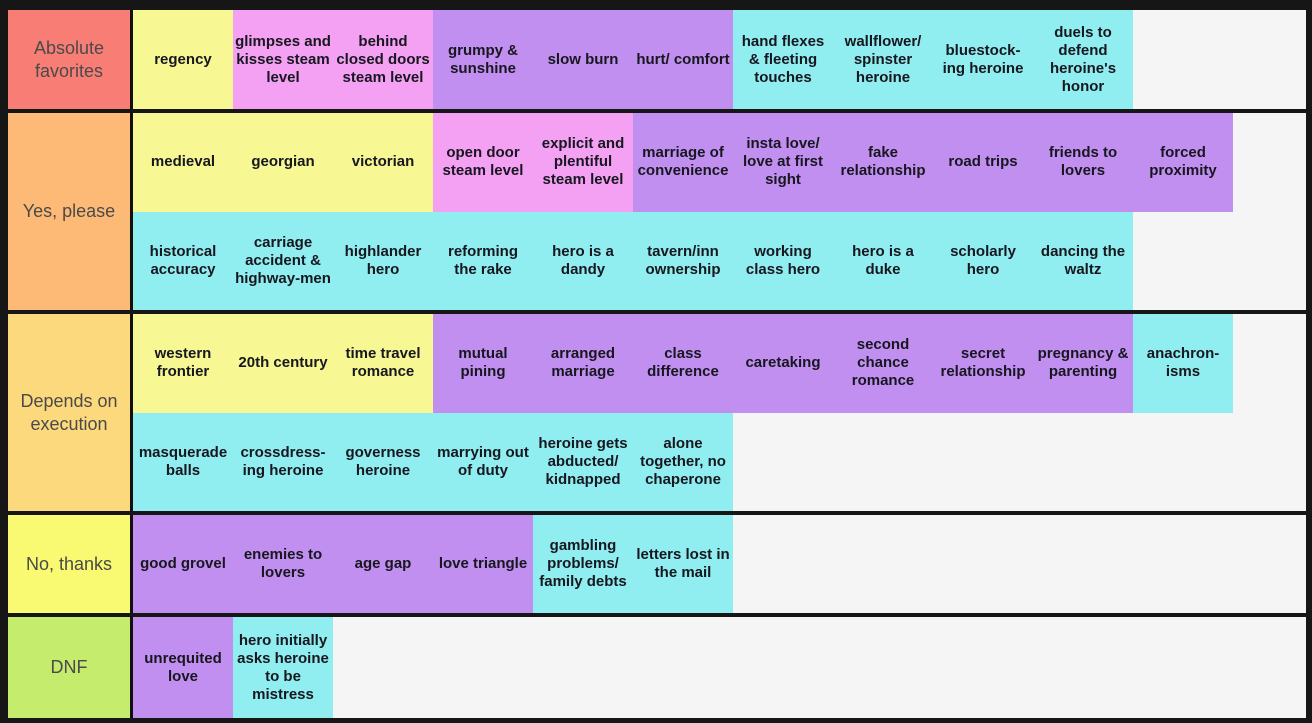  Describe the element at coordinates (683, 162) in the screenshot. I see `trope-cell: marriage of convenience` at that location.